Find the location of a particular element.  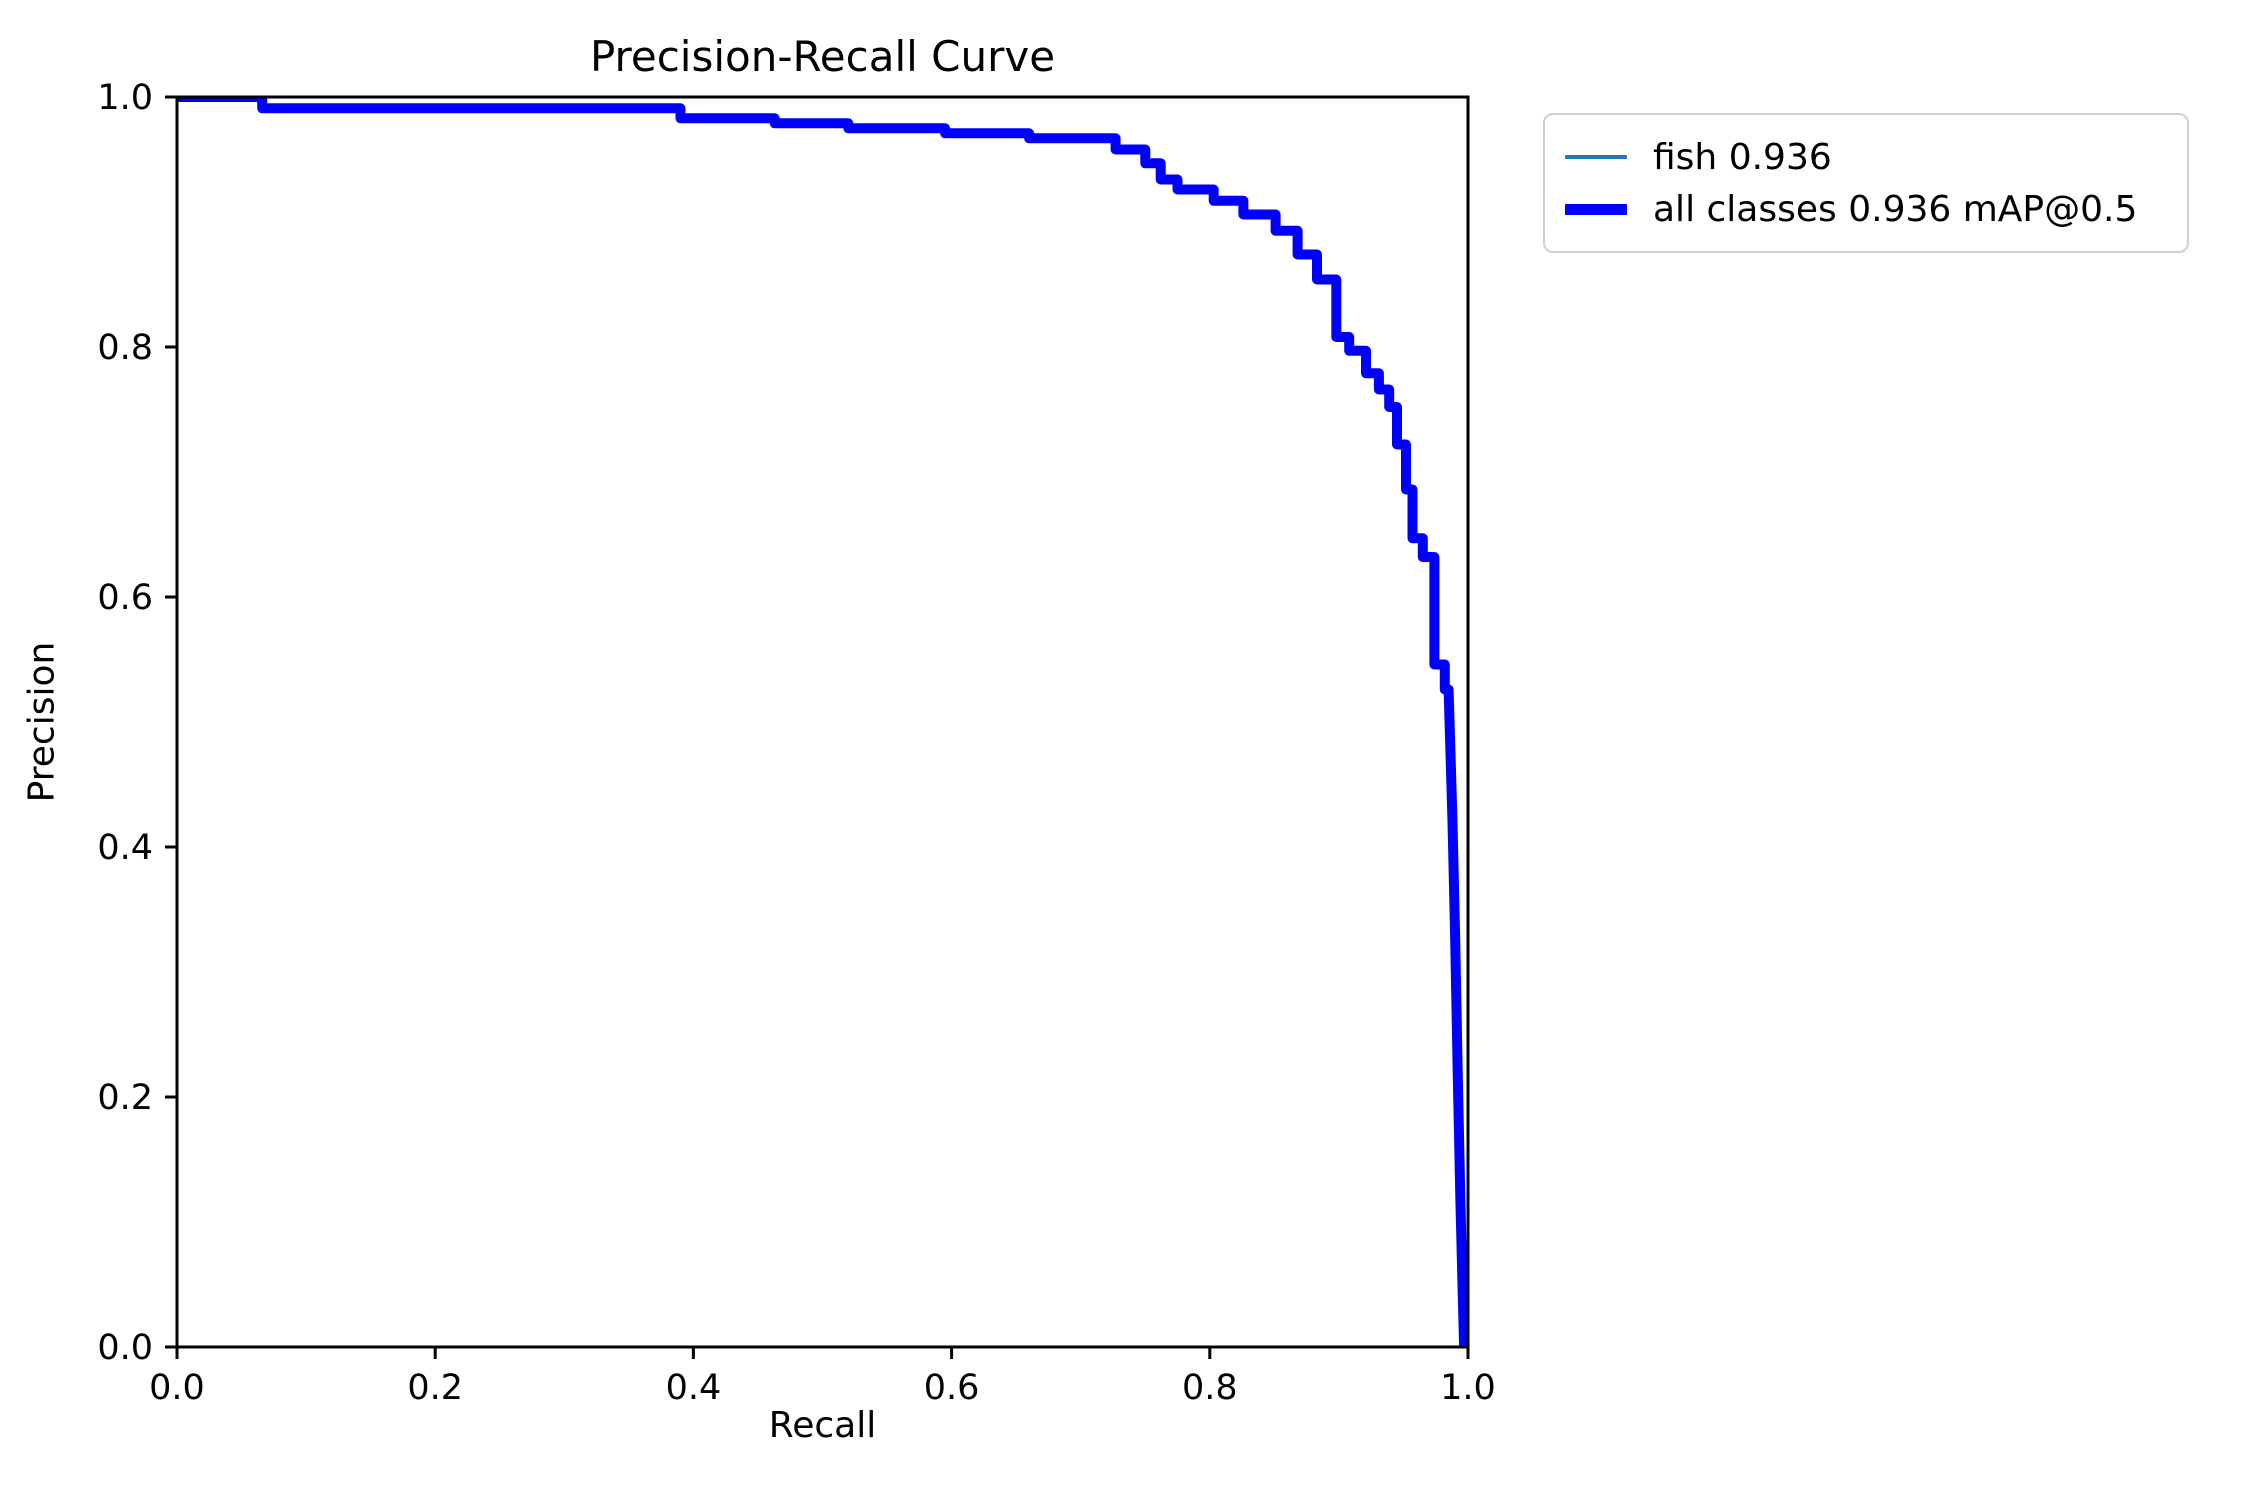

legend-label-fish: fish 0.936 is located at coordinates (1742, 157).